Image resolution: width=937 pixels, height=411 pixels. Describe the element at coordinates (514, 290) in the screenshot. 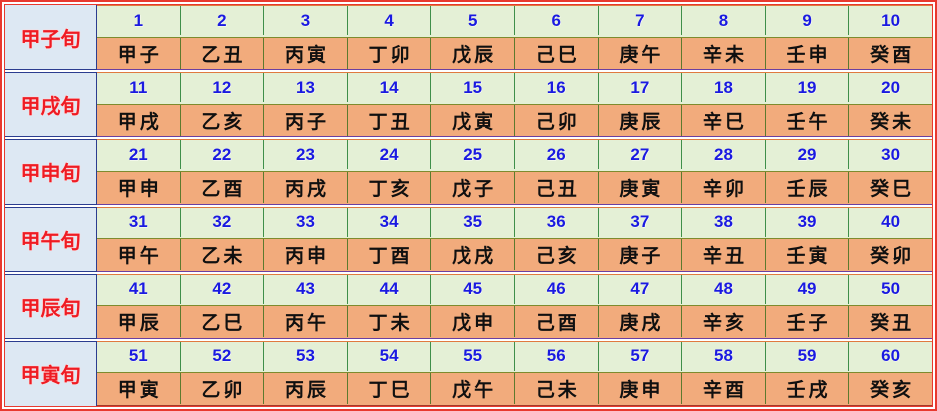

I see `sequence-number-row: 41 42 43 44 45 46 47 48 49 50` at that location.